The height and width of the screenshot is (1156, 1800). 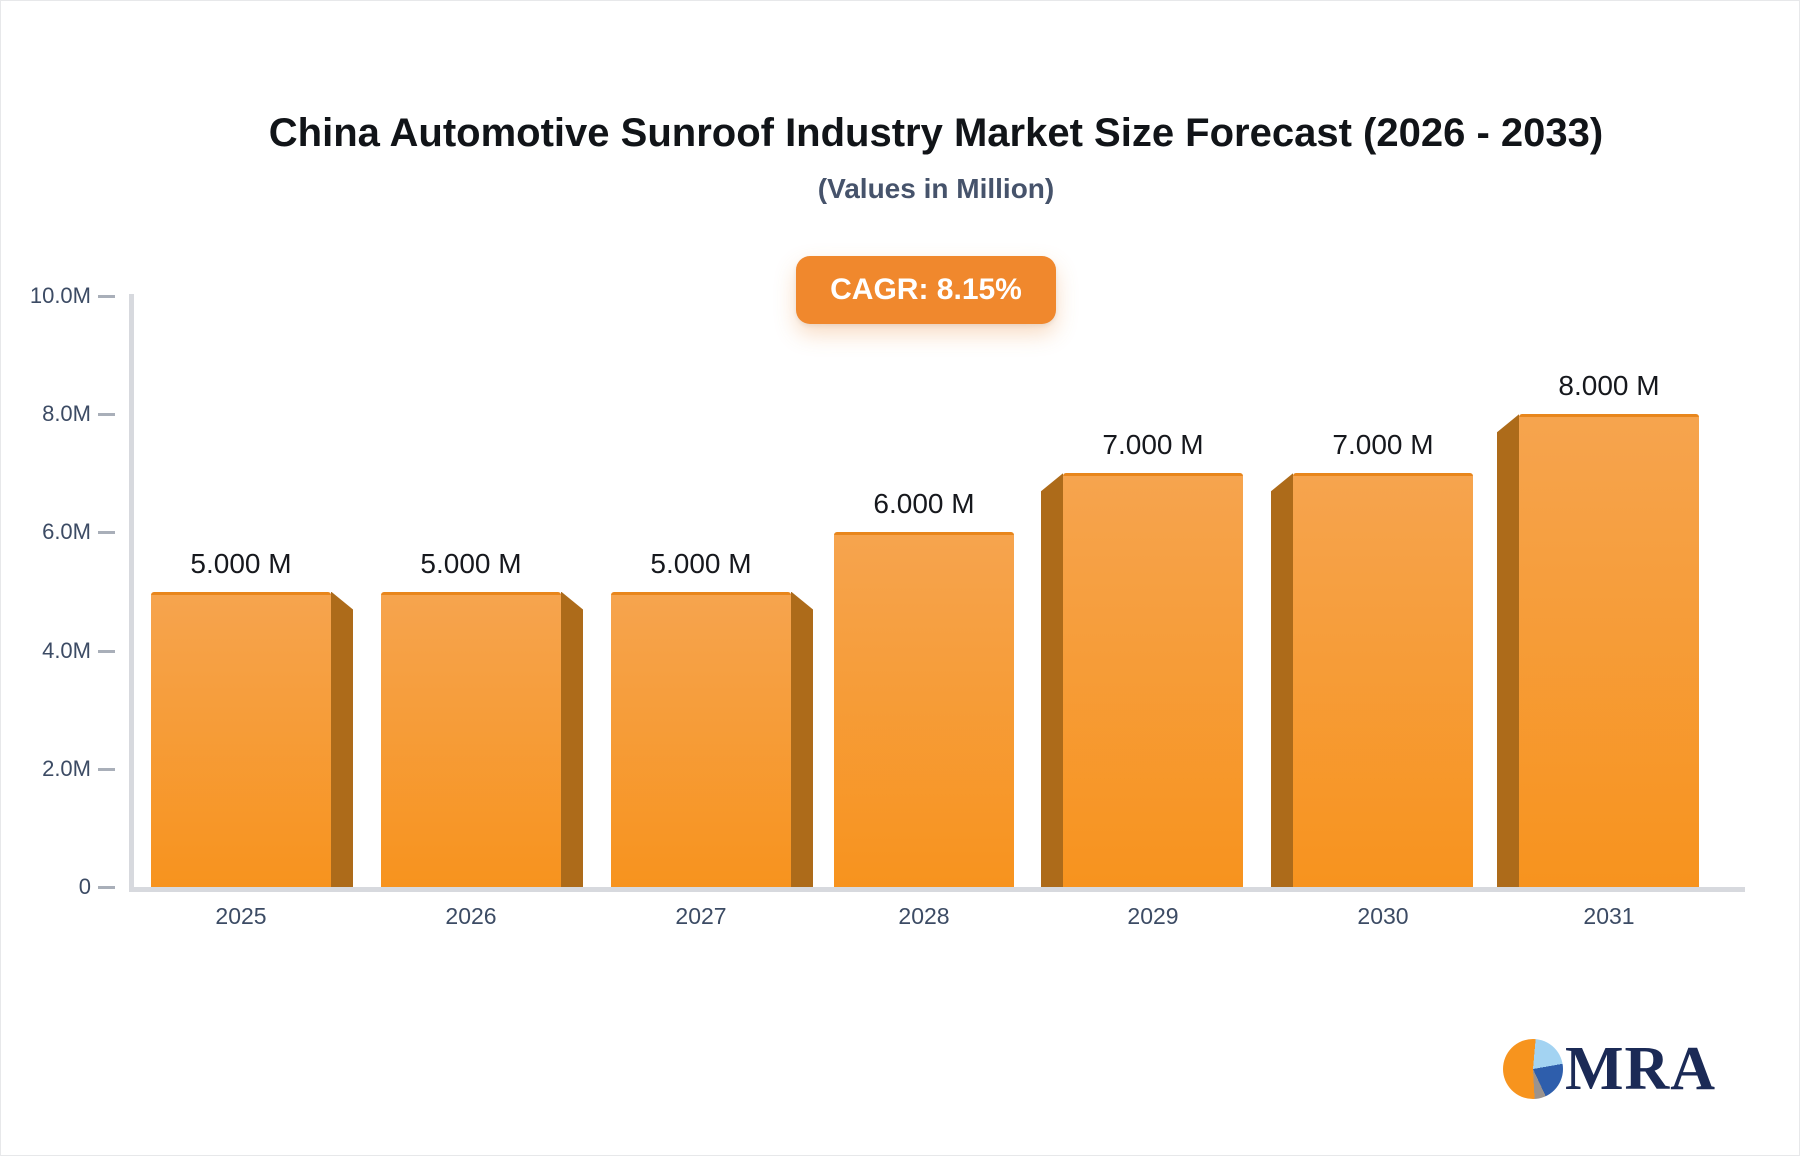 I want to click on chart-subtitle: (Values in Million), so click(x=936, y=188).